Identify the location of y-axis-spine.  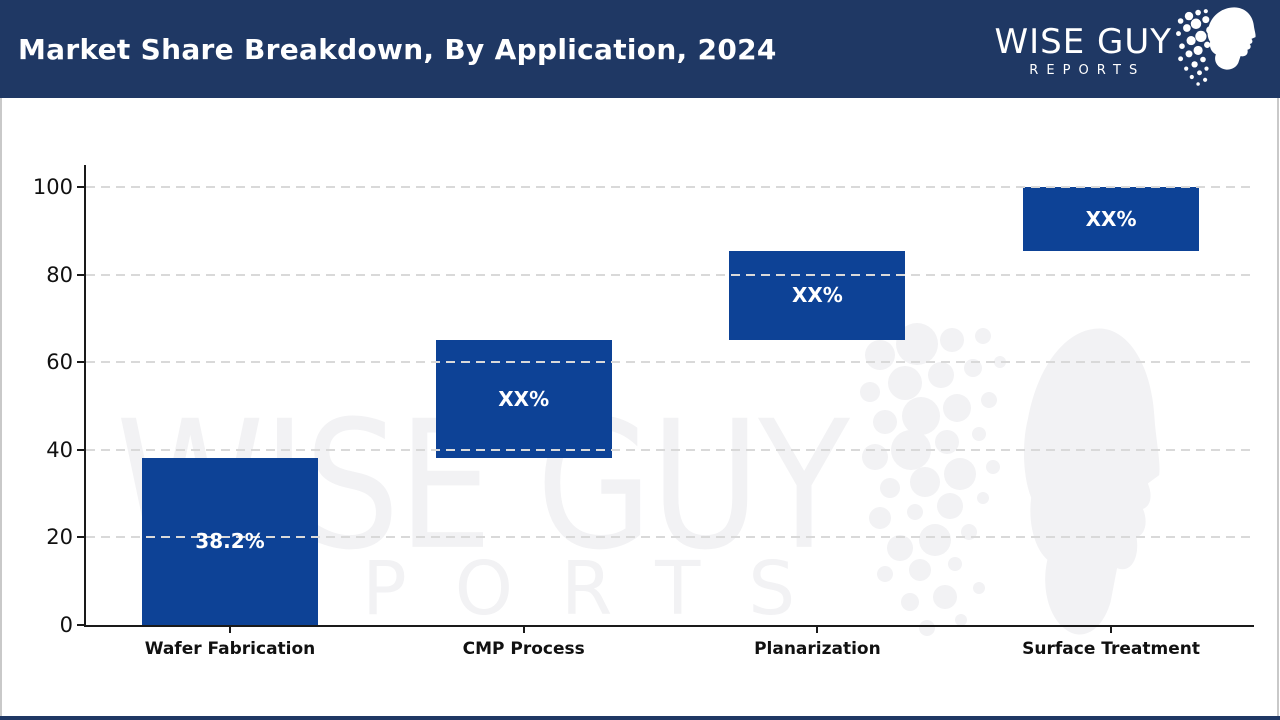
(85, 396).